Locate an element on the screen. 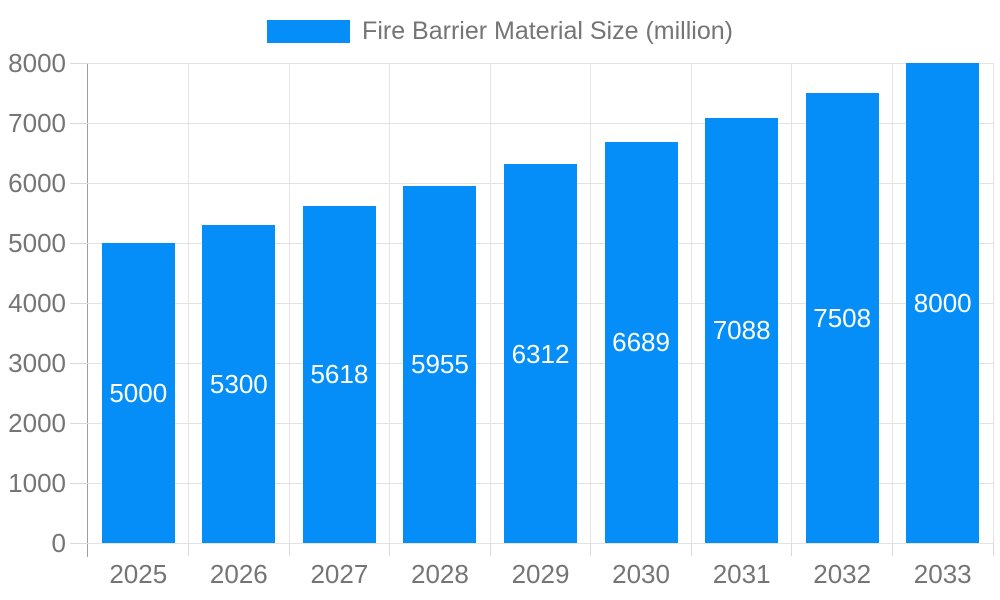  bar-2027: 5618 is located at coordinates (339, 374).